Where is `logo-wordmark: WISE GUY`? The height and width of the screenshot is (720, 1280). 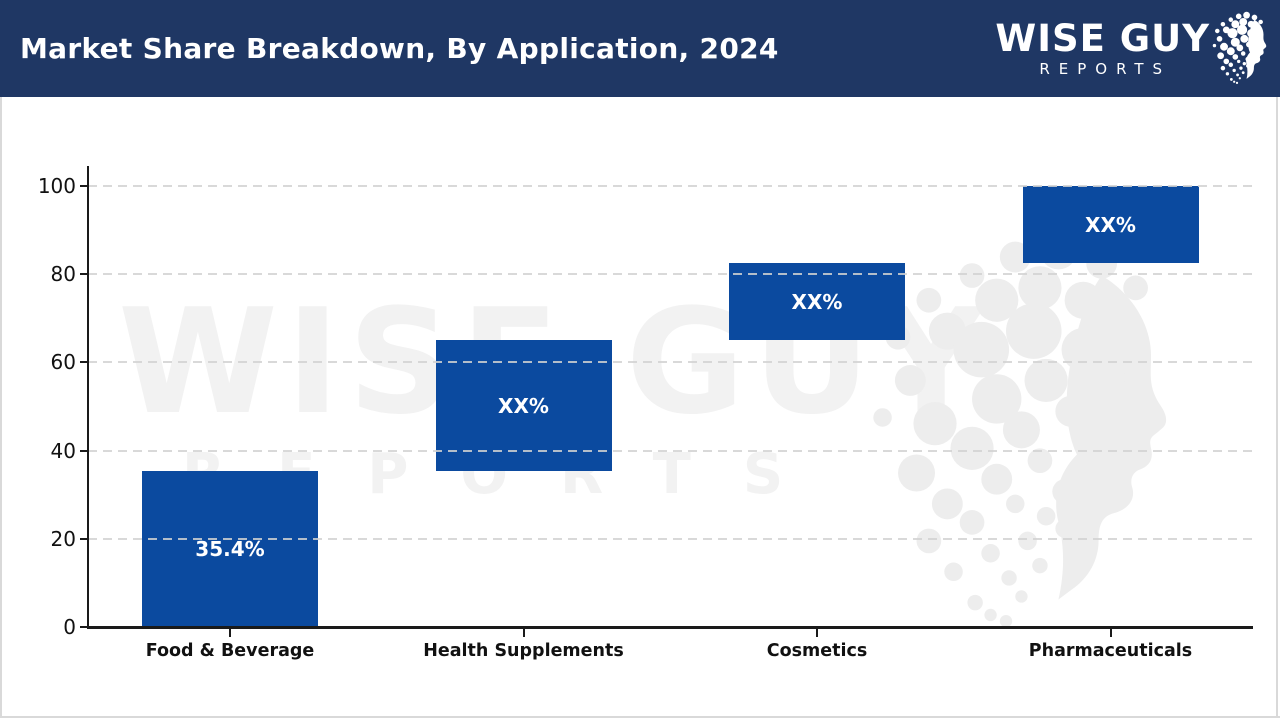 logo-wordmark: WISE GUY is located at coordinates (1102, 38).